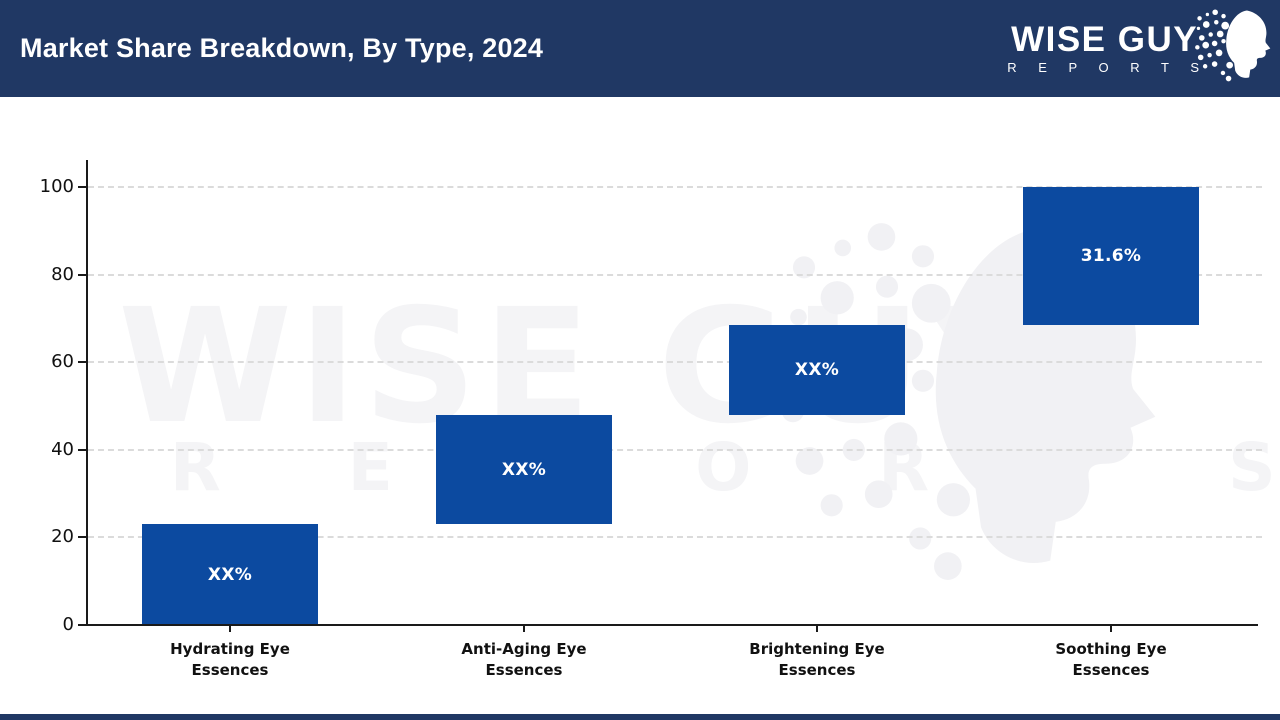  What do you see at coordinates (1107, 67) in the screenshot?
I see `logo-reports-text: R E P O R T S` at bounding box center [1107, 67].